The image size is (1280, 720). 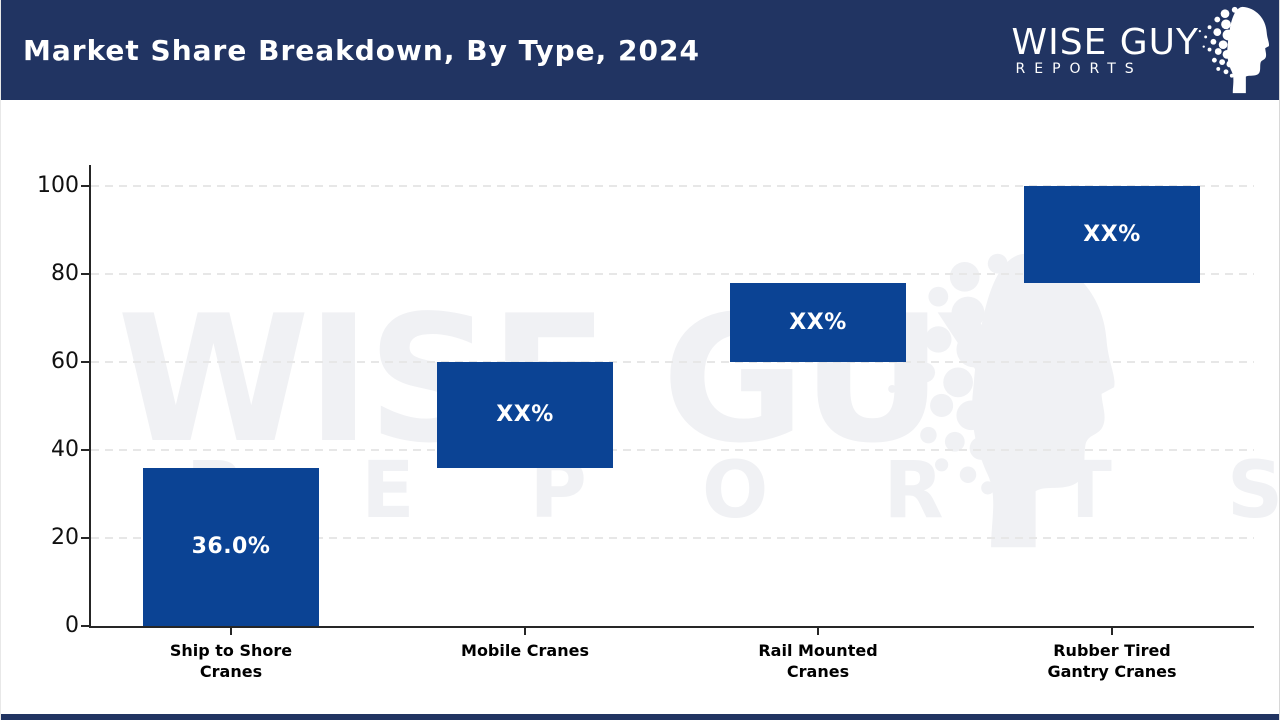 I want to click on y-tick-label: 40, so click(x=65, y=449).